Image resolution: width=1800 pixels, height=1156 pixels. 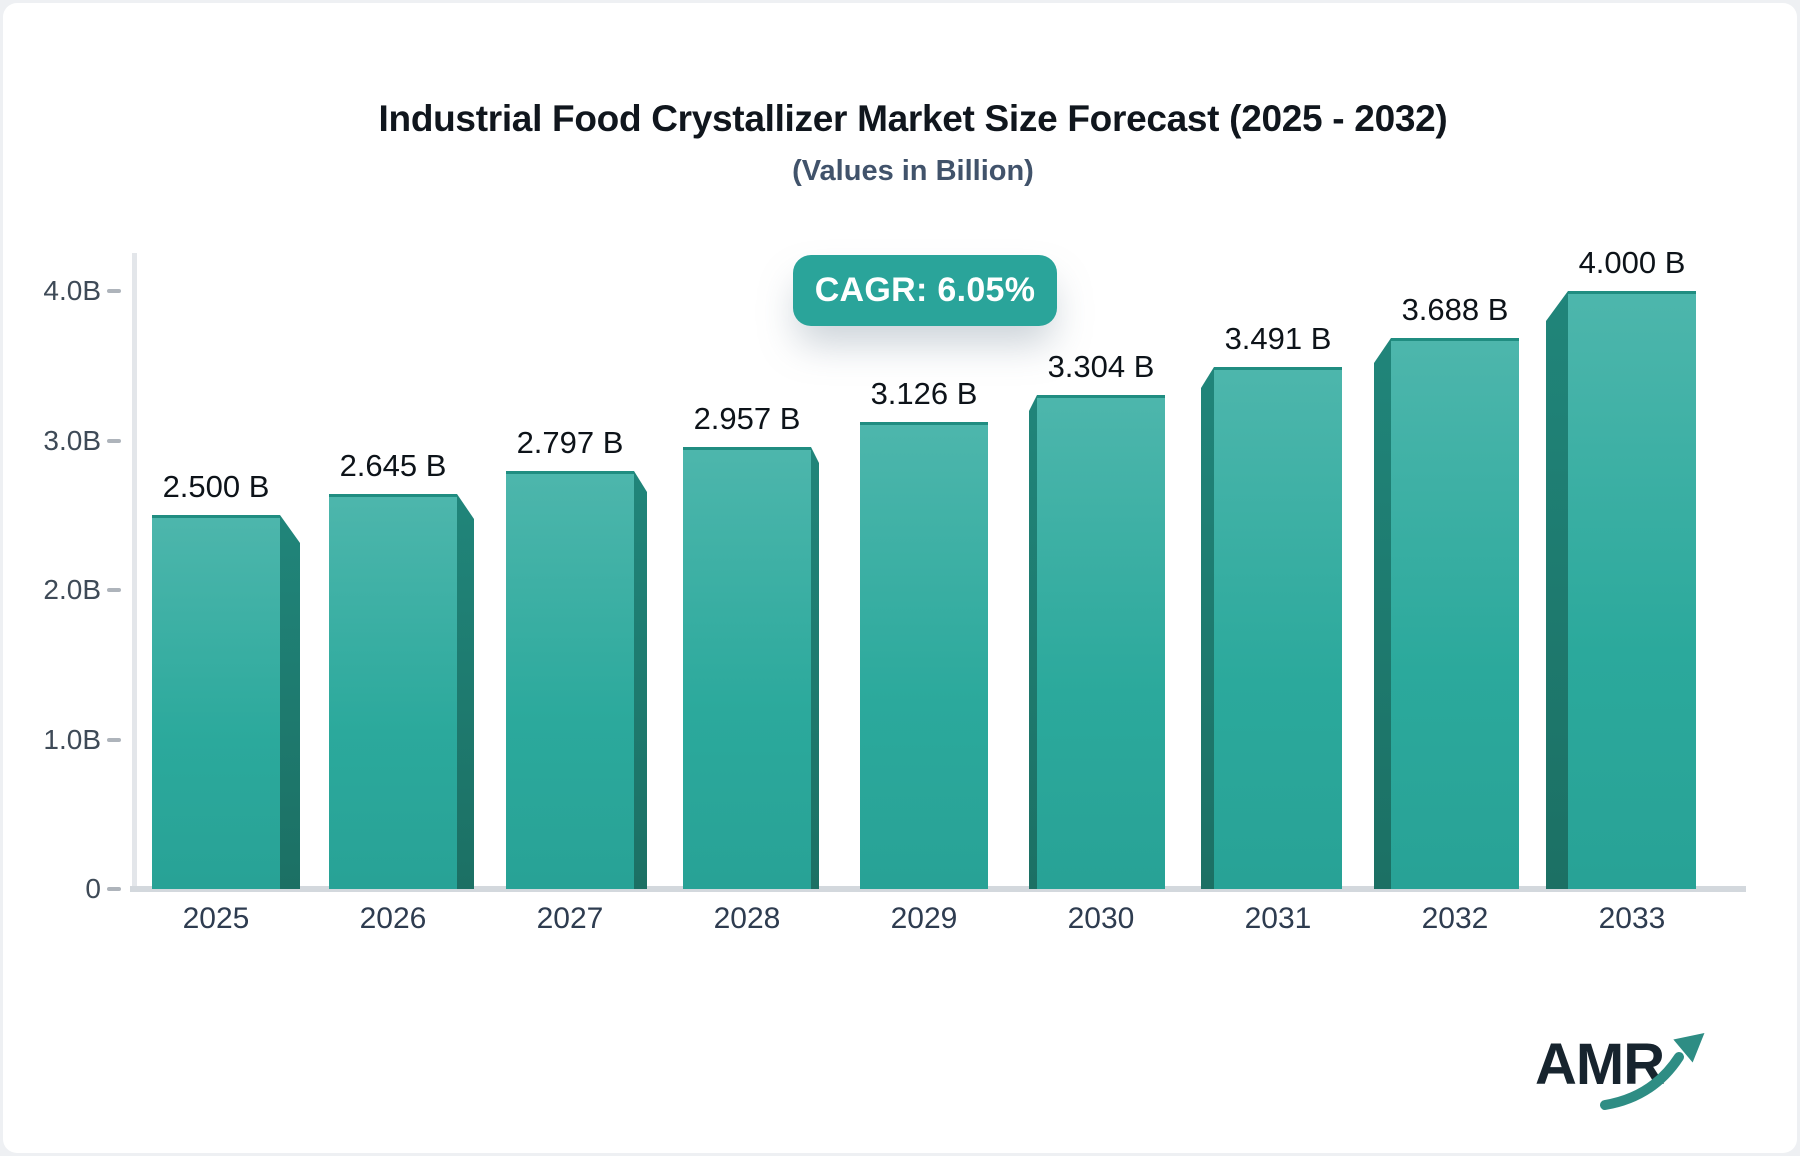 What do you see at coordinates (913, 171) in the screenshot?
I see `chart-subtitle: (Values in Billion)` at bounding box center [913, 171].